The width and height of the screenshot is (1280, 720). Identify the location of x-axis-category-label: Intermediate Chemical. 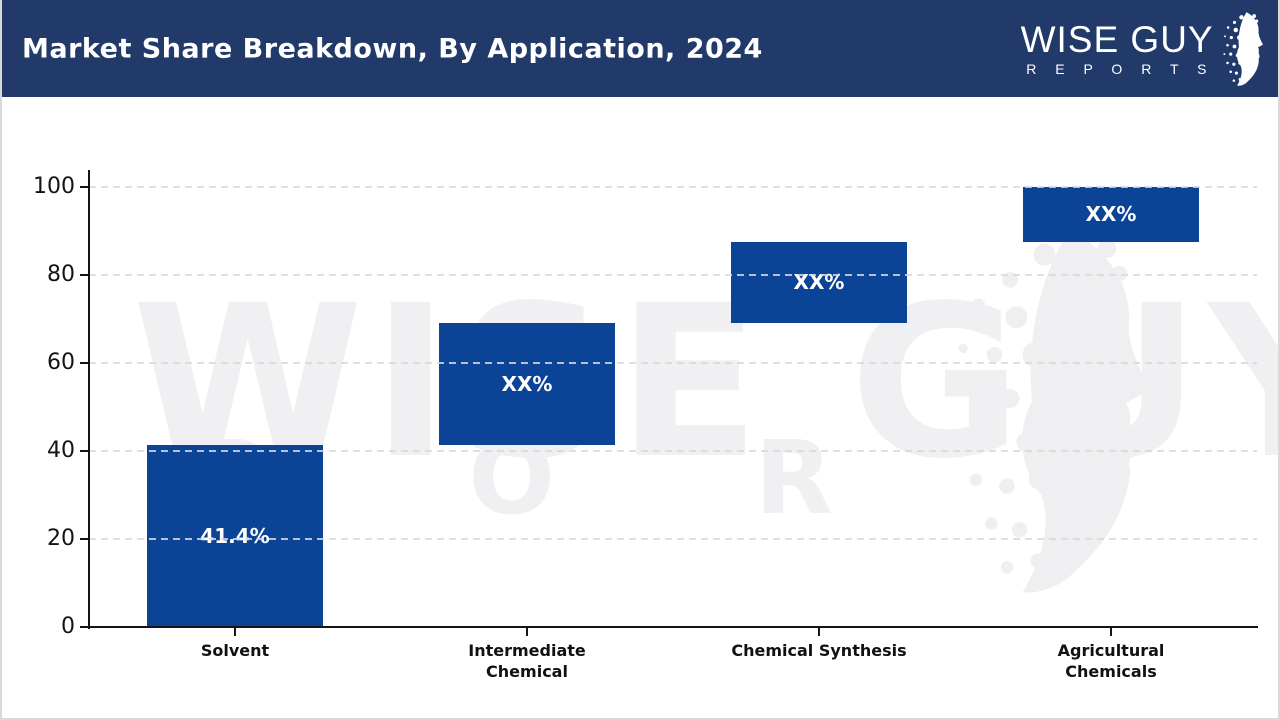
(527, 661).